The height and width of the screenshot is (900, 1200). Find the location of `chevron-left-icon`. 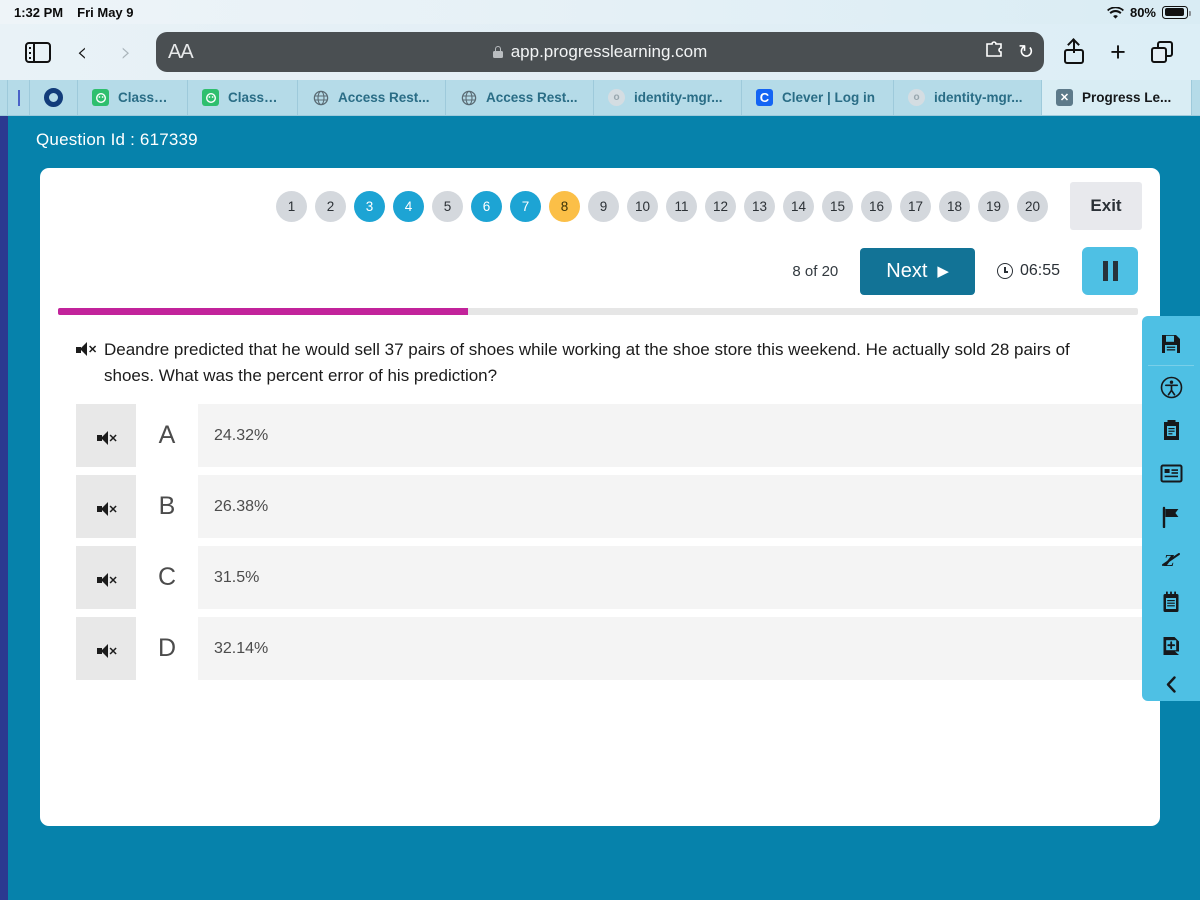

chevron-left-icon is located at coordinates (1171, 684).